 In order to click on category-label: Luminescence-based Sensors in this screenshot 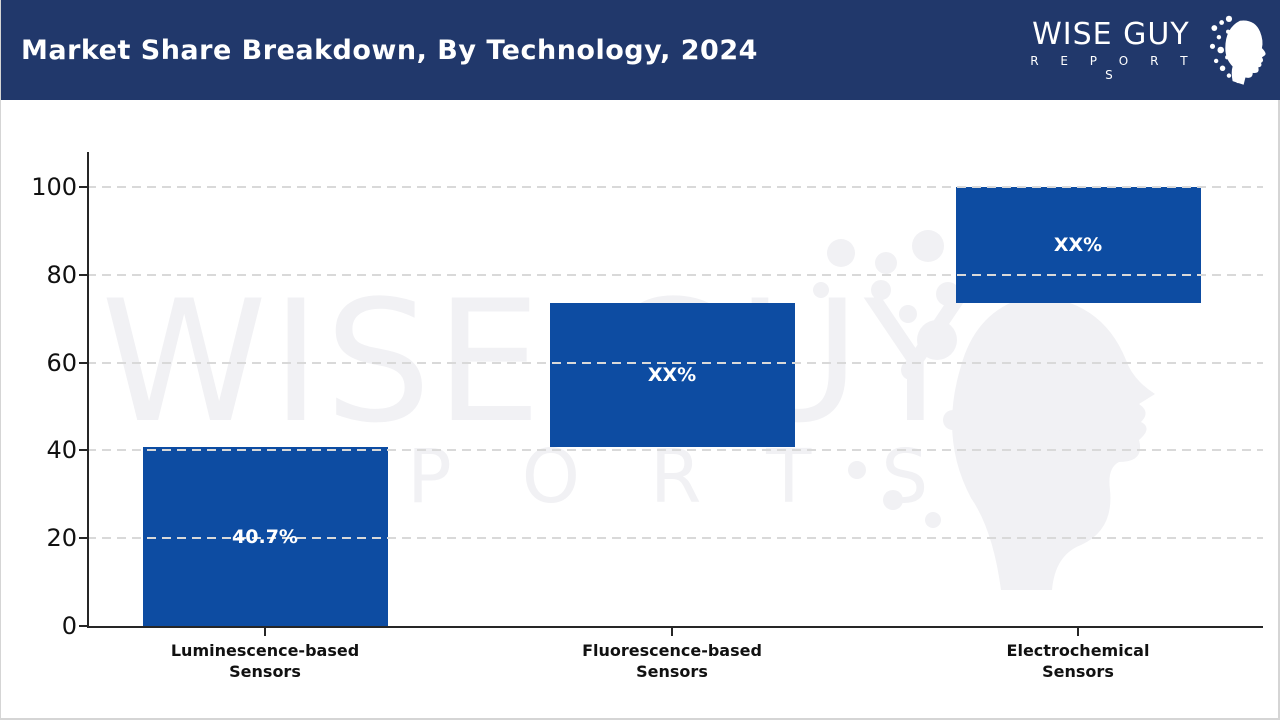, I will do `click(265, 661)`.